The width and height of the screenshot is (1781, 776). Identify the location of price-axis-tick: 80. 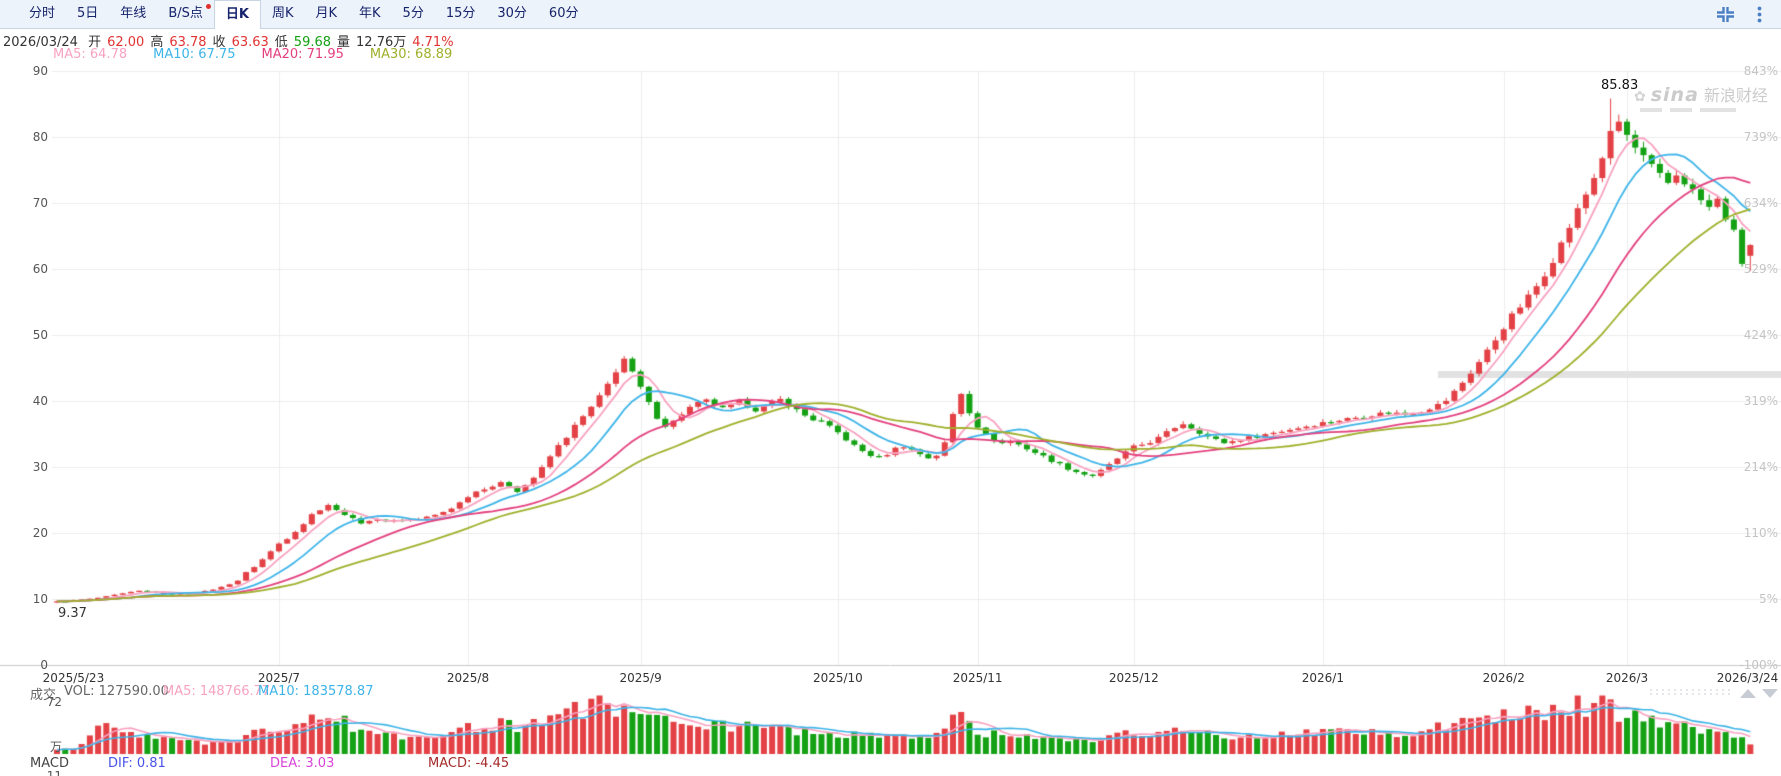
(40, 137).